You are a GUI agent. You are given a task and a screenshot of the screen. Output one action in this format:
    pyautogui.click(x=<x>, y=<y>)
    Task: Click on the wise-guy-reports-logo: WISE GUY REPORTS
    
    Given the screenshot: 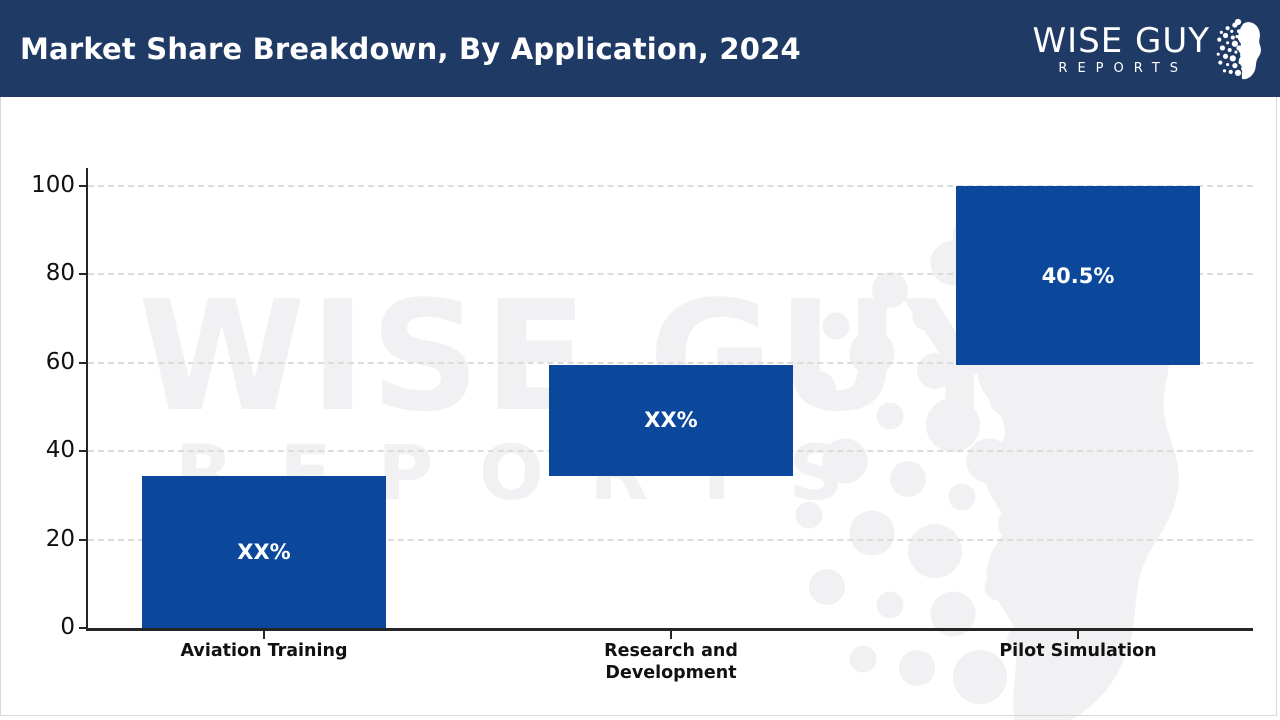 What is the action you would take?
    pyautogui.click(x=1148, y=49)
    